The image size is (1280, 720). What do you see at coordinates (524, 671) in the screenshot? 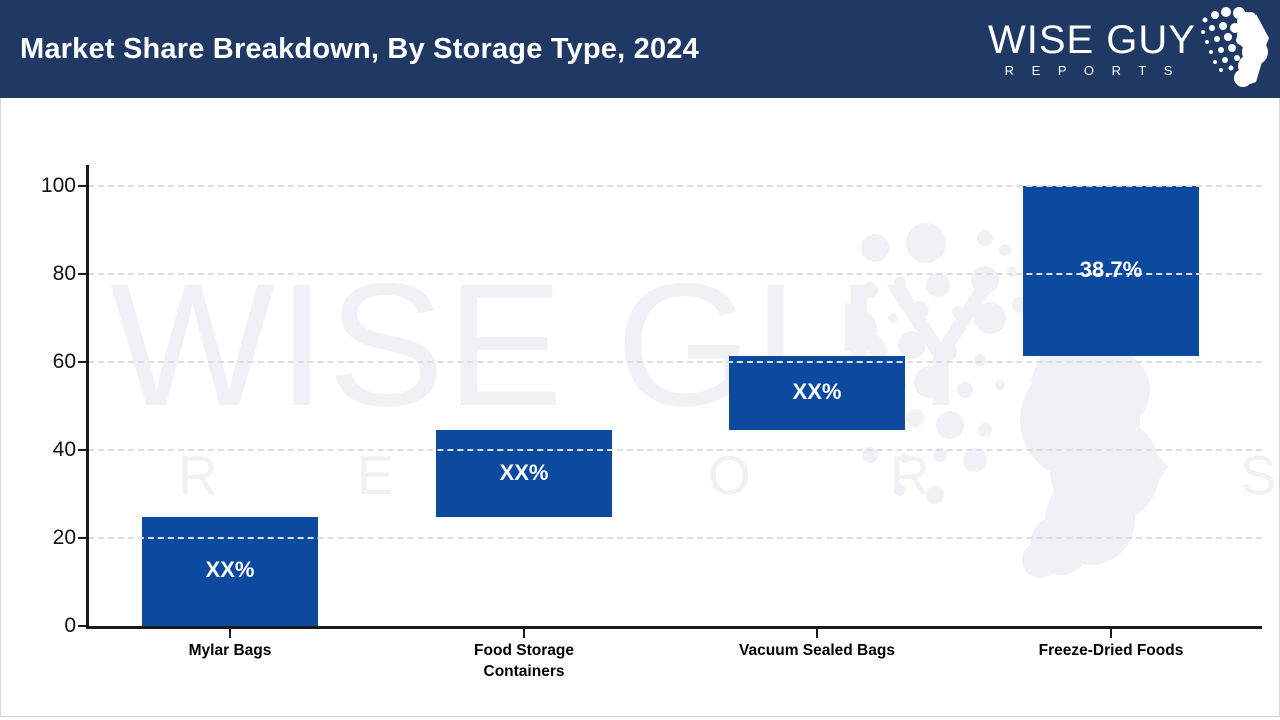
I see `x-category-label-line: Containers` at bounding box center [524, 671].